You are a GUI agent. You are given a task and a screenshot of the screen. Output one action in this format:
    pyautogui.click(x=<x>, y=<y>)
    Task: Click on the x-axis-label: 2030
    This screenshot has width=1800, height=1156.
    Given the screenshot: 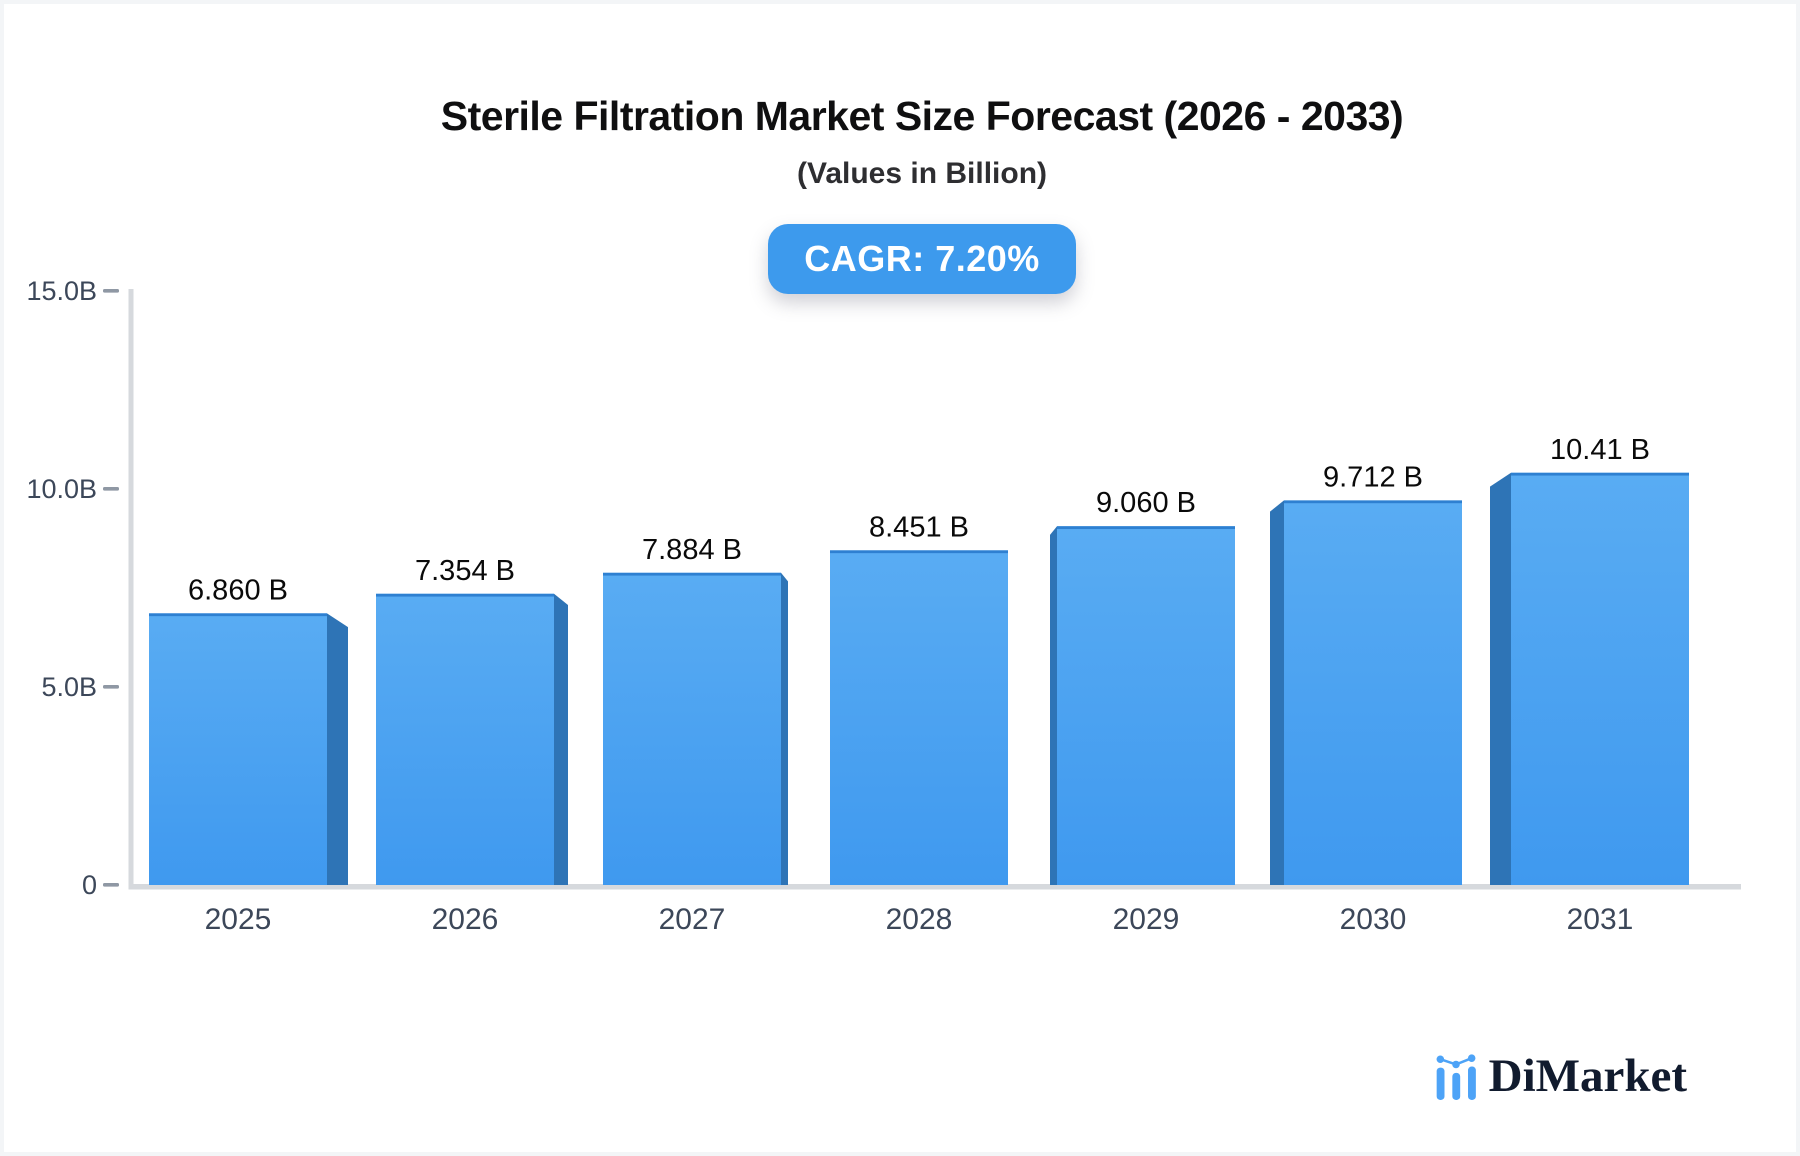 What is the action you would take?
    pyautogui.click(x=1373, y=919)
    